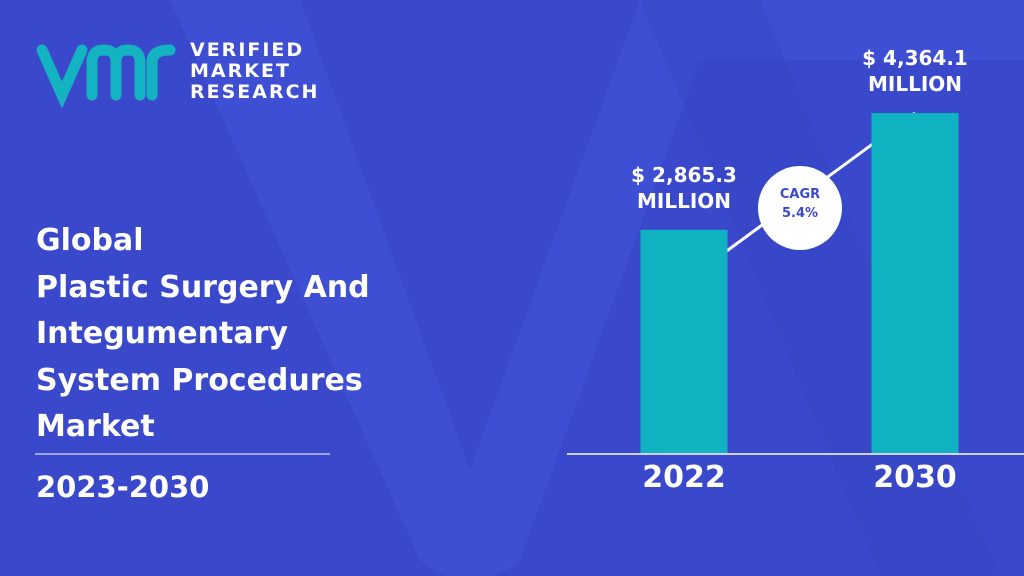 The image size is (1024, 576). What do you see at coordinates (800, 213) in the screenshot?
I see `cagr-value: 5.4%` at bounding box center [800, 213].